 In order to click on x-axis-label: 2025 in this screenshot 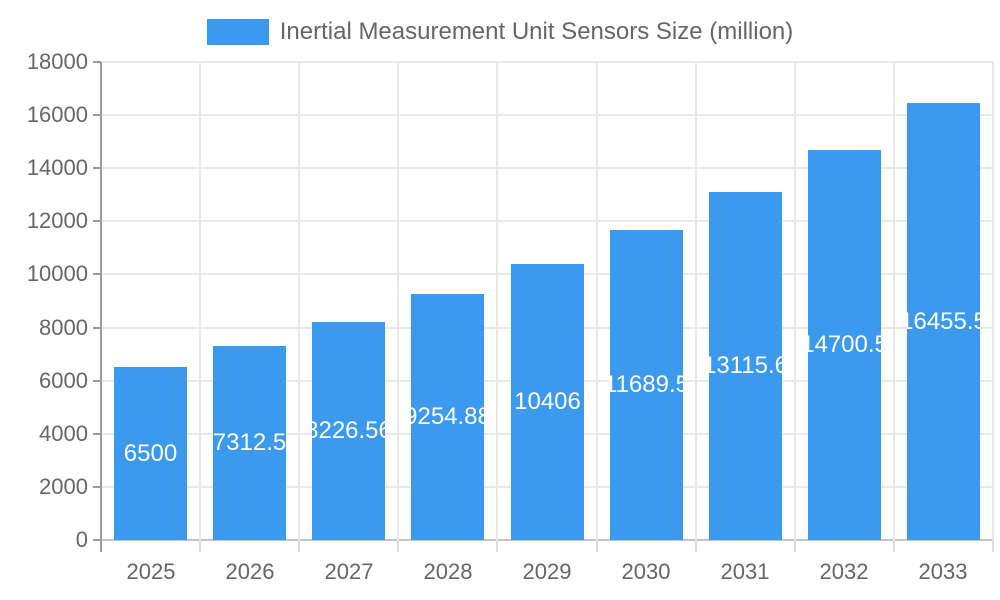, I will do `click(151, 571)`.